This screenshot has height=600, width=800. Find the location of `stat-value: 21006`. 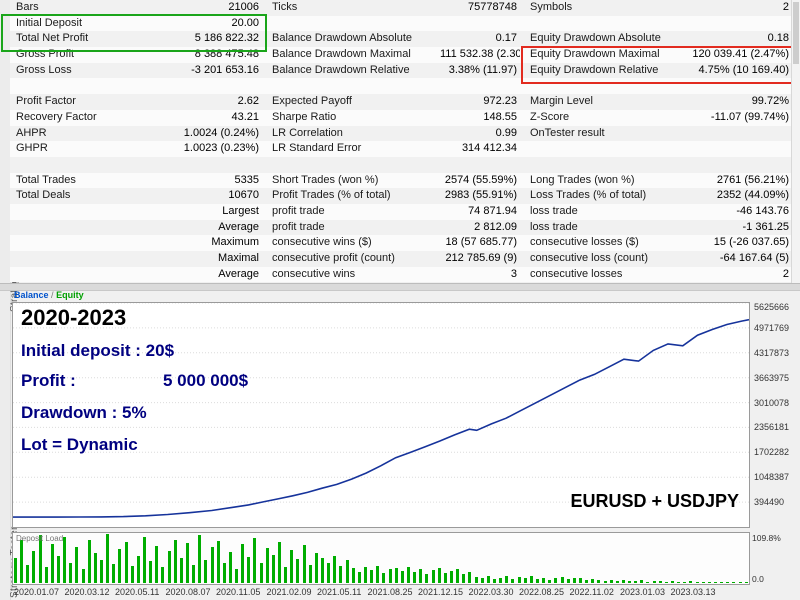

stat-value: 21006 is located at coordinates (243, 7).